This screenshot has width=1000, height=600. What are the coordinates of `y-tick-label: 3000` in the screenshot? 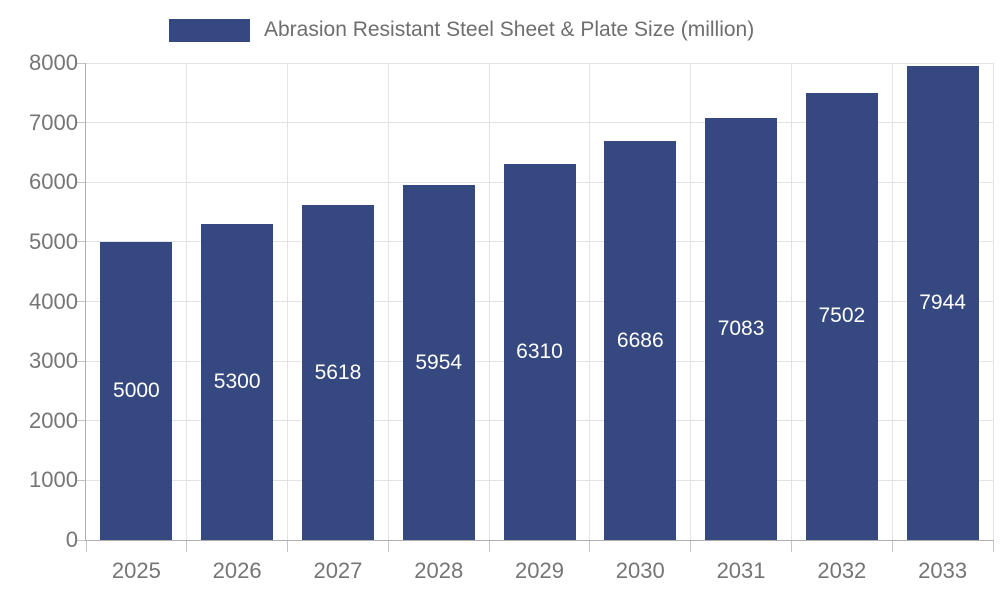 It's located at (53, 361).